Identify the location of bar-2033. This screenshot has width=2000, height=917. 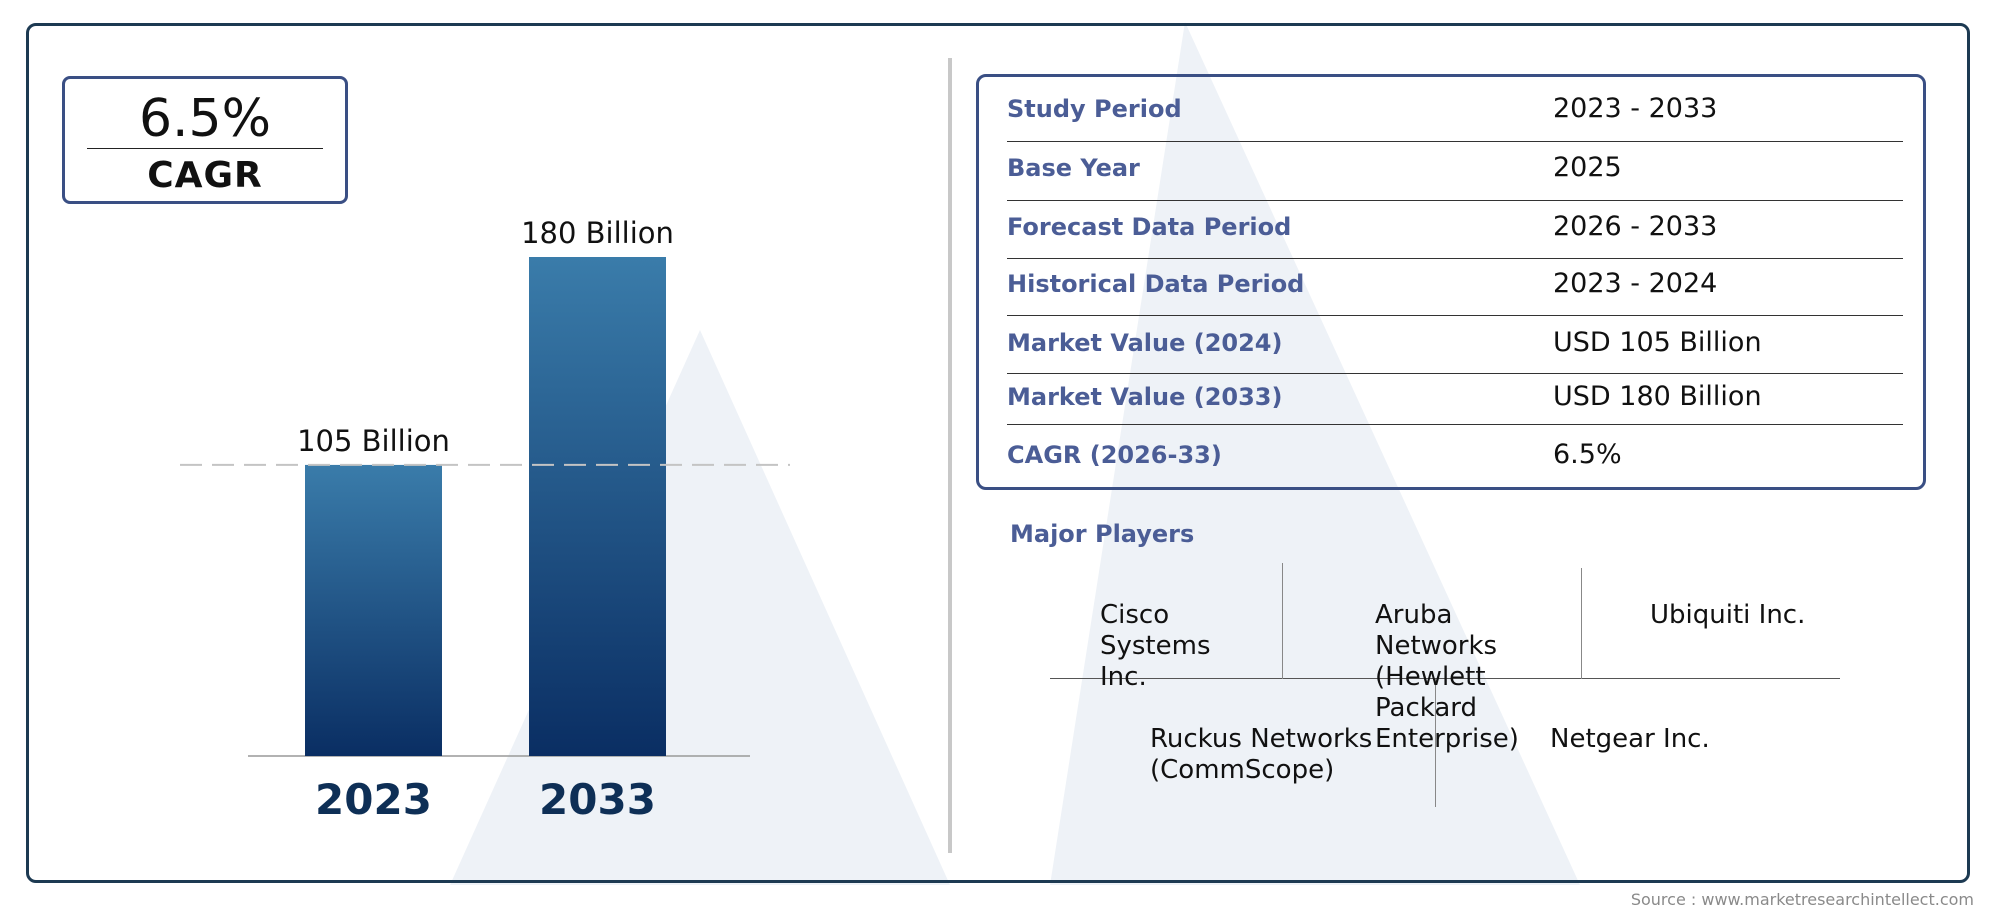
(597, 506).